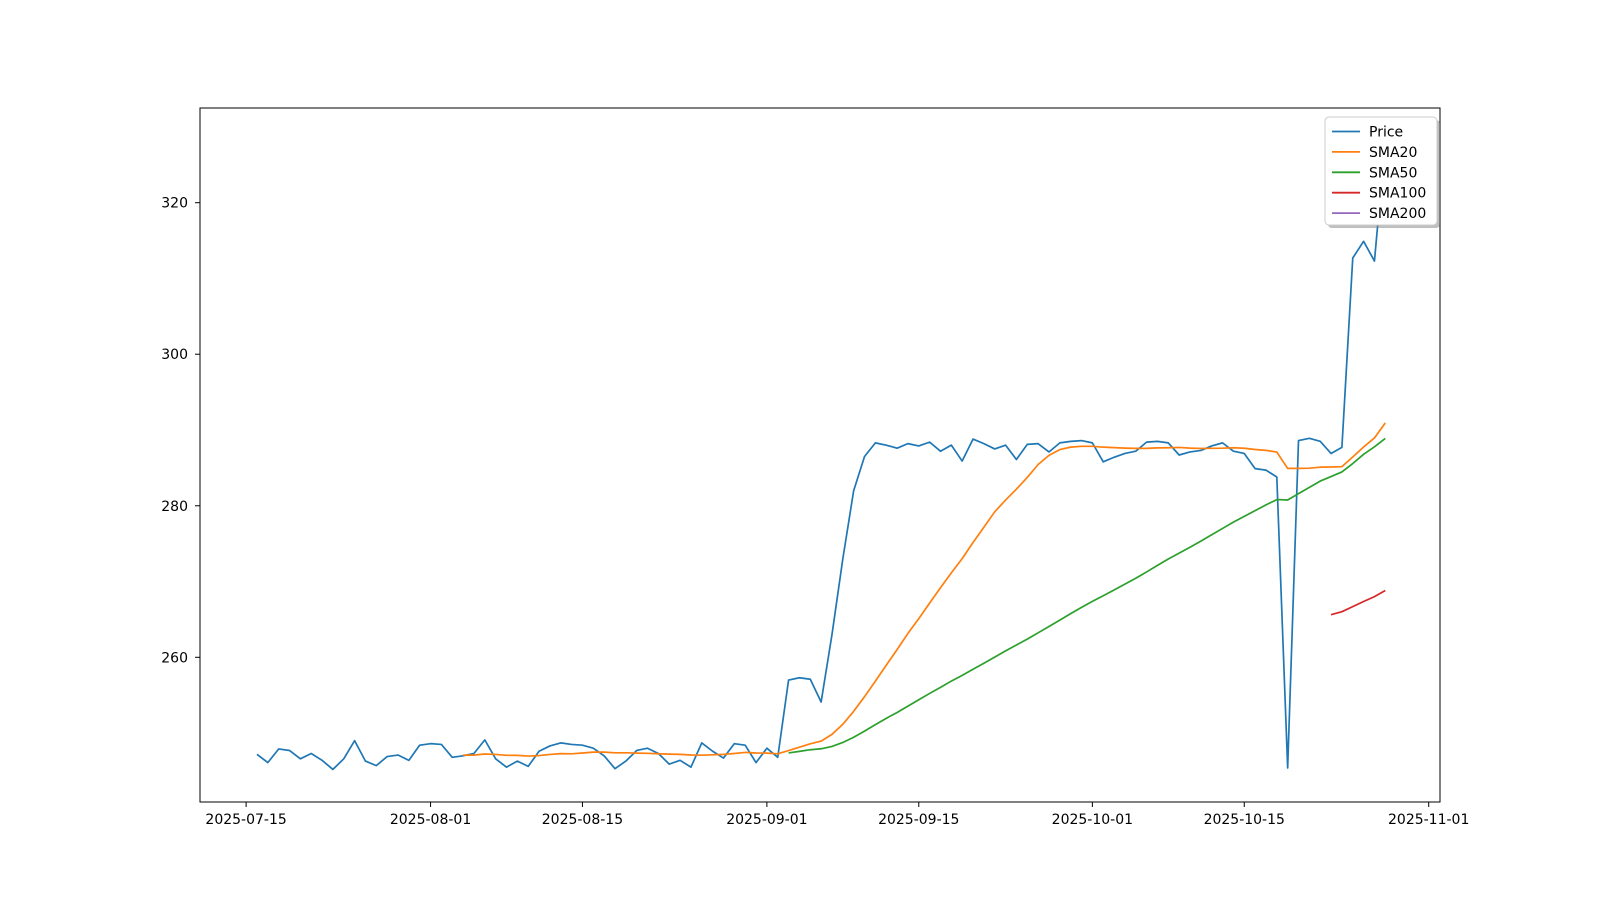 The image size is (1600, 900). I want to click on legend-label: SMA20, so click(1393, 153).